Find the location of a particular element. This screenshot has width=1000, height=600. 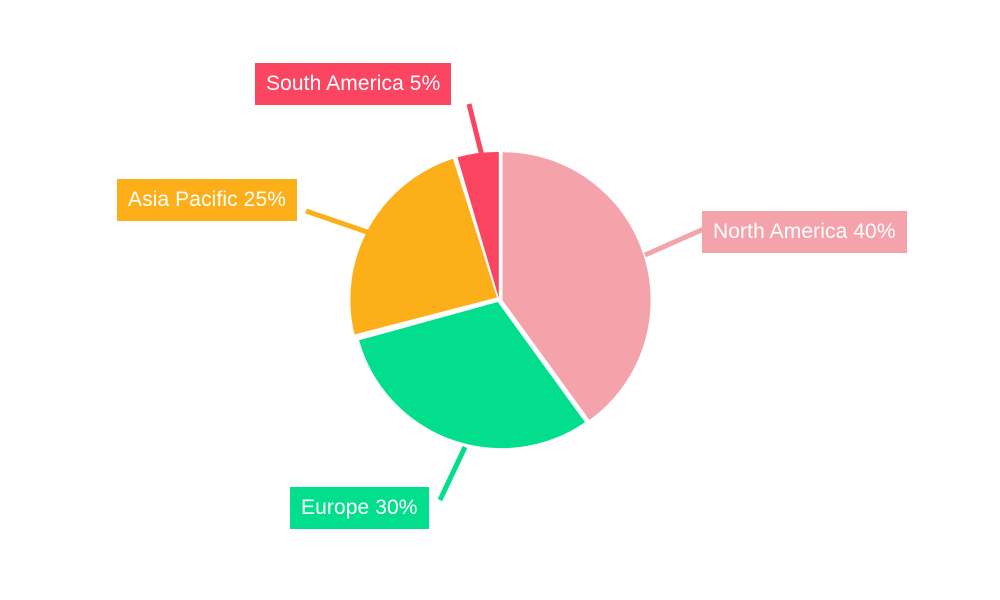

pie-label-north-america: North America 40% is located at coordinates (804, 232).